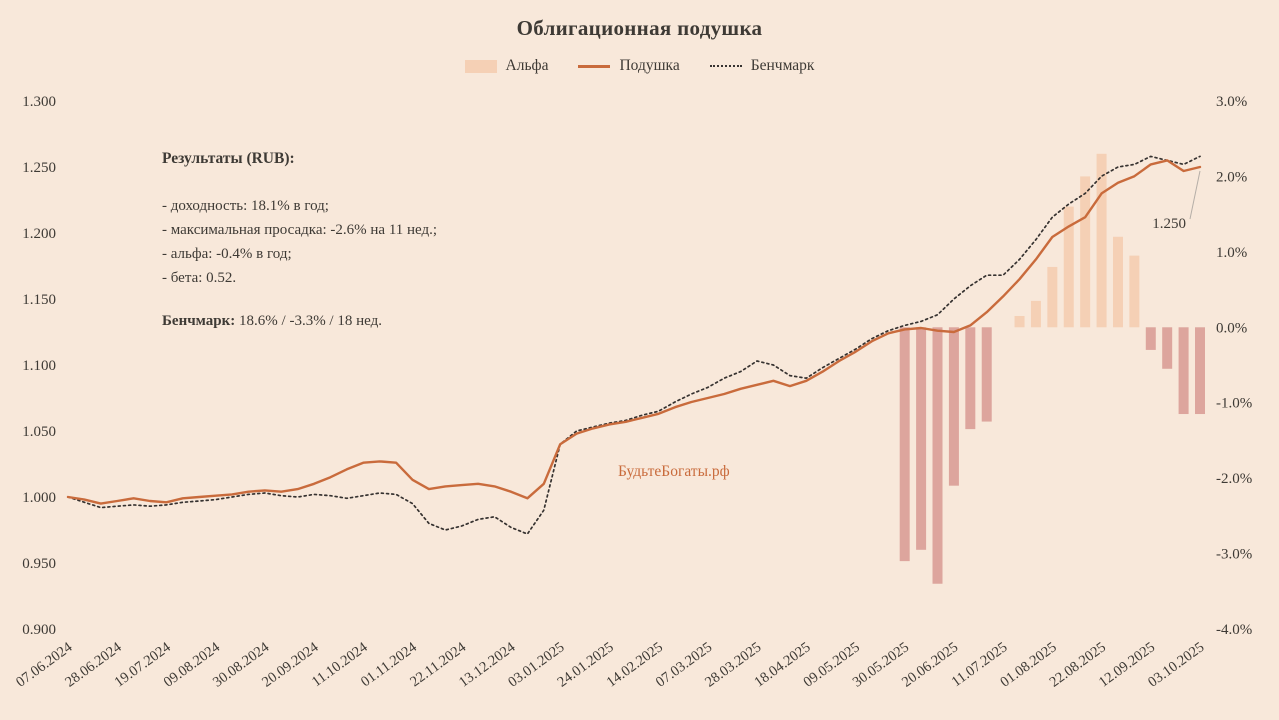 This screenshot has width=1279, height=720. I want to click on results-title: Результаты (RUB):, so click(228, 158).